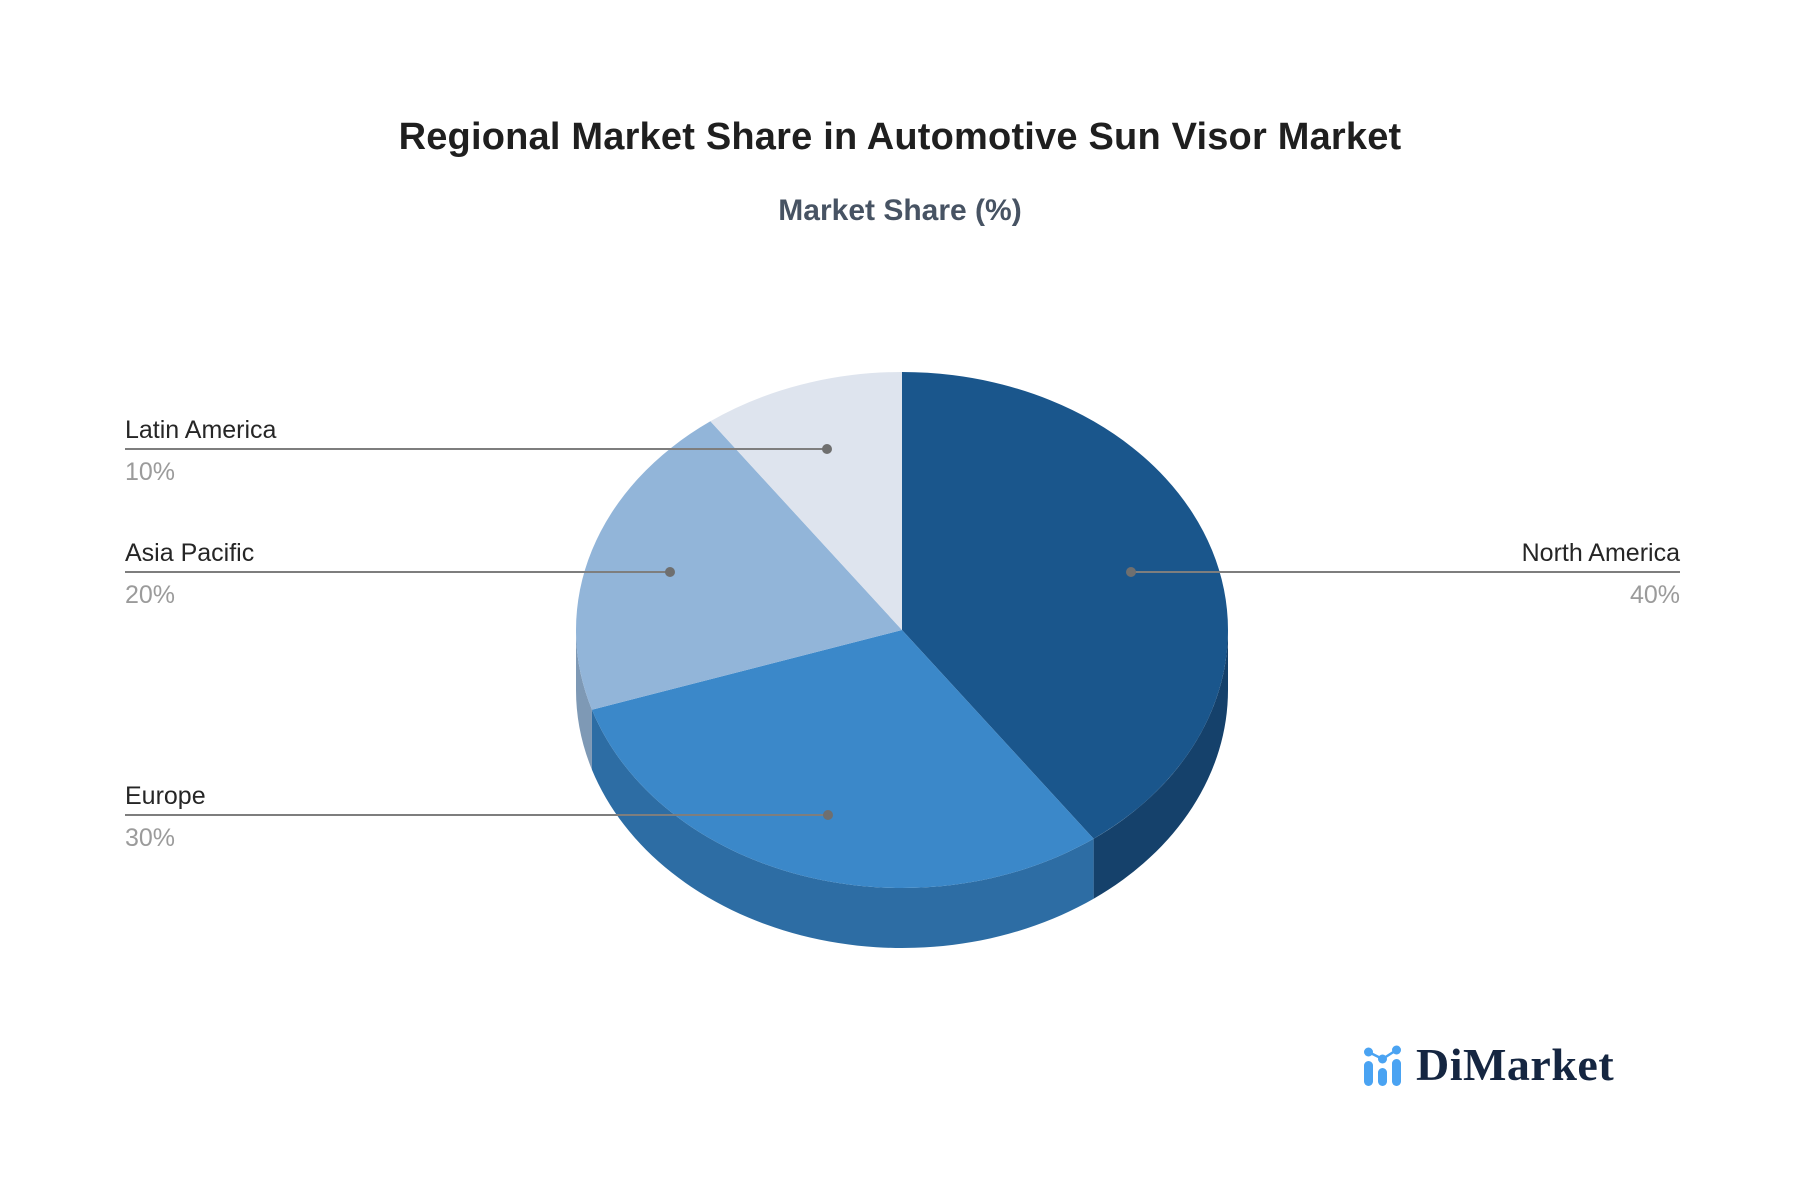 The image size is (1800, 1196). I want to click on chart-subtitle: Market Share (%), so click(900, 210).